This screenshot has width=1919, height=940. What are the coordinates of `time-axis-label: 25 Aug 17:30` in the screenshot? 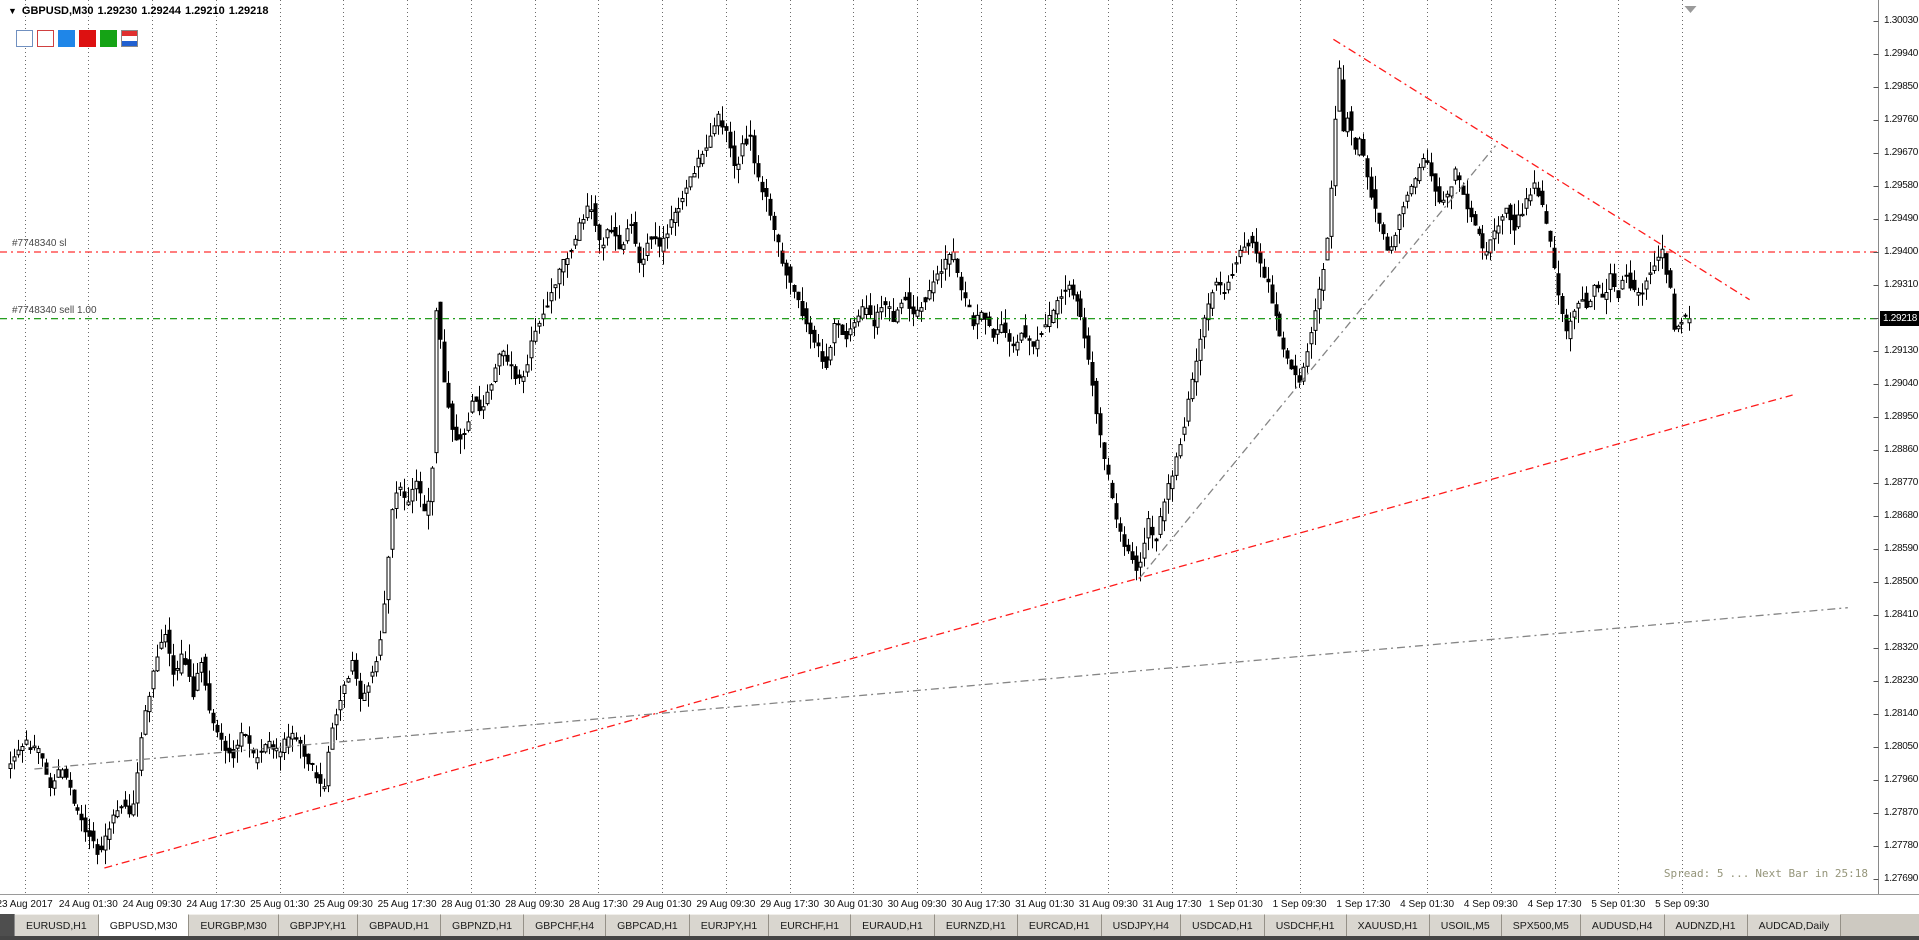 It's located at (407, 904).